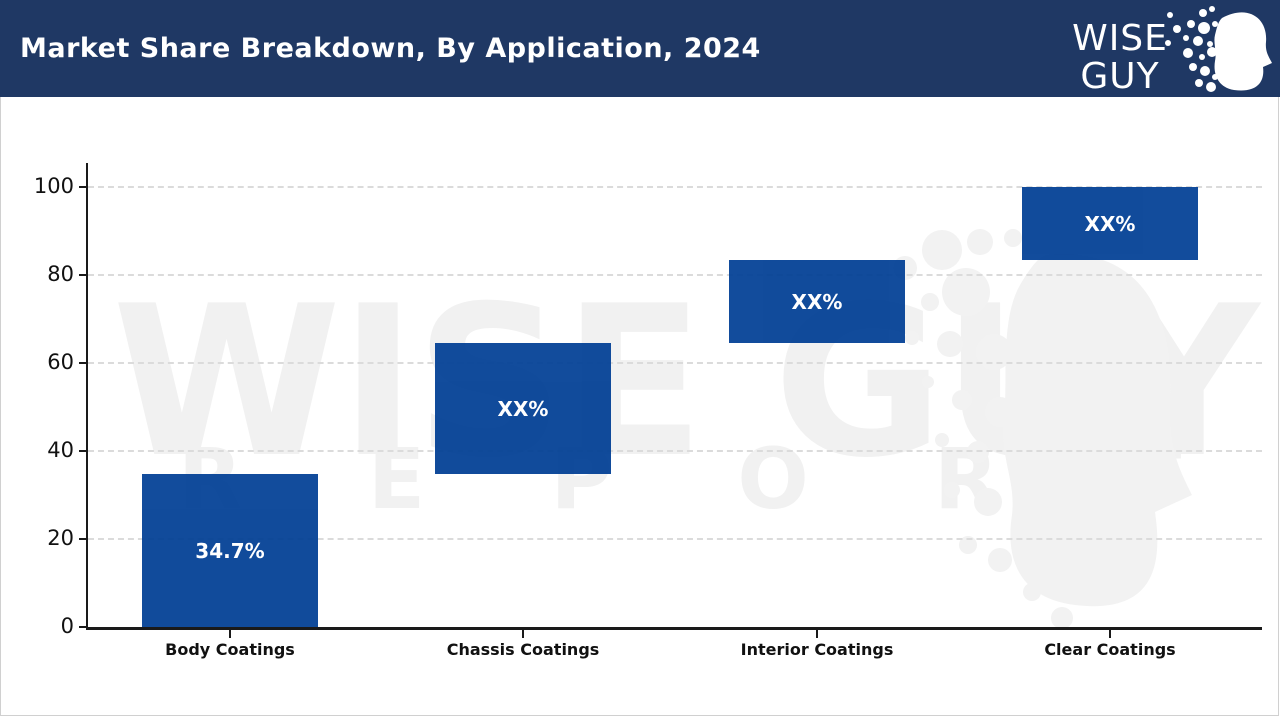 This screenshot has height=720, width=1280. I want to click on y-tick-label: 80, so click(60, 274).